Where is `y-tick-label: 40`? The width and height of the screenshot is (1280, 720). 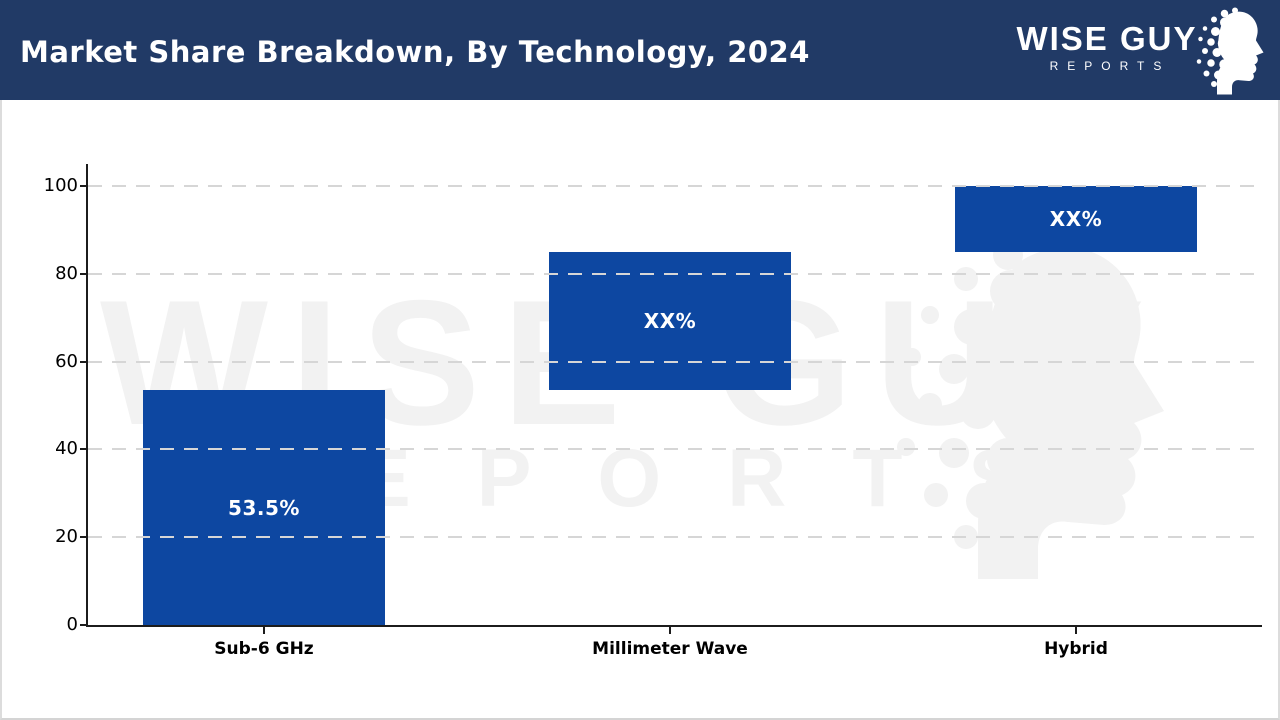
y-tick-label: 40 is located at coordinates (66, 449).